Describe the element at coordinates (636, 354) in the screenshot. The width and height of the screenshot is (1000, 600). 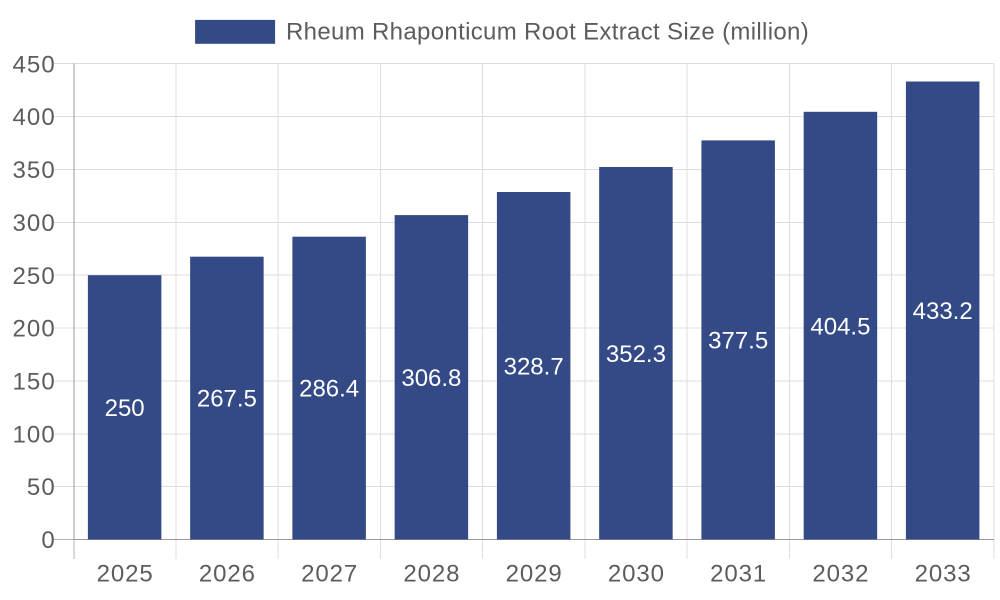
I see `svg-text: 352.3` at that location.